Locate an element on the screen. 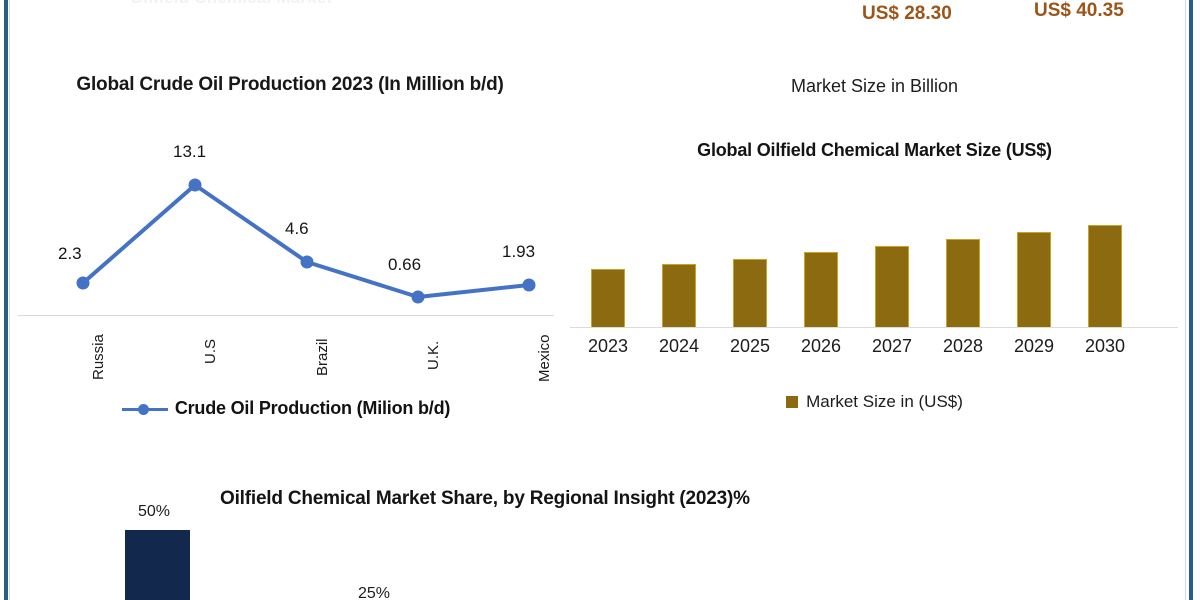 The width and height of the screenshot is (1200, 600). right-border-thin is located at coordinates (1185, 300).